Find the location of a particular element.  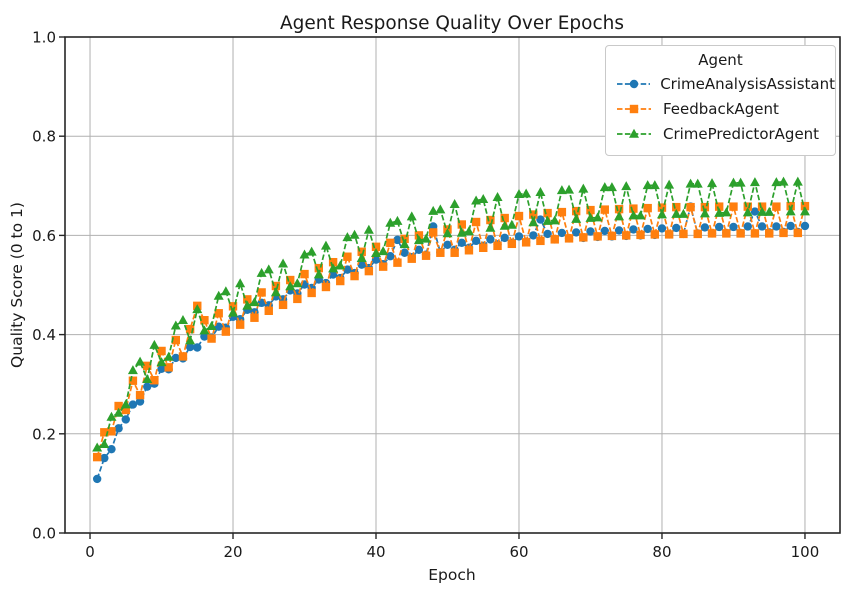

legend-title: Agent is located at coordinates (720, 60).